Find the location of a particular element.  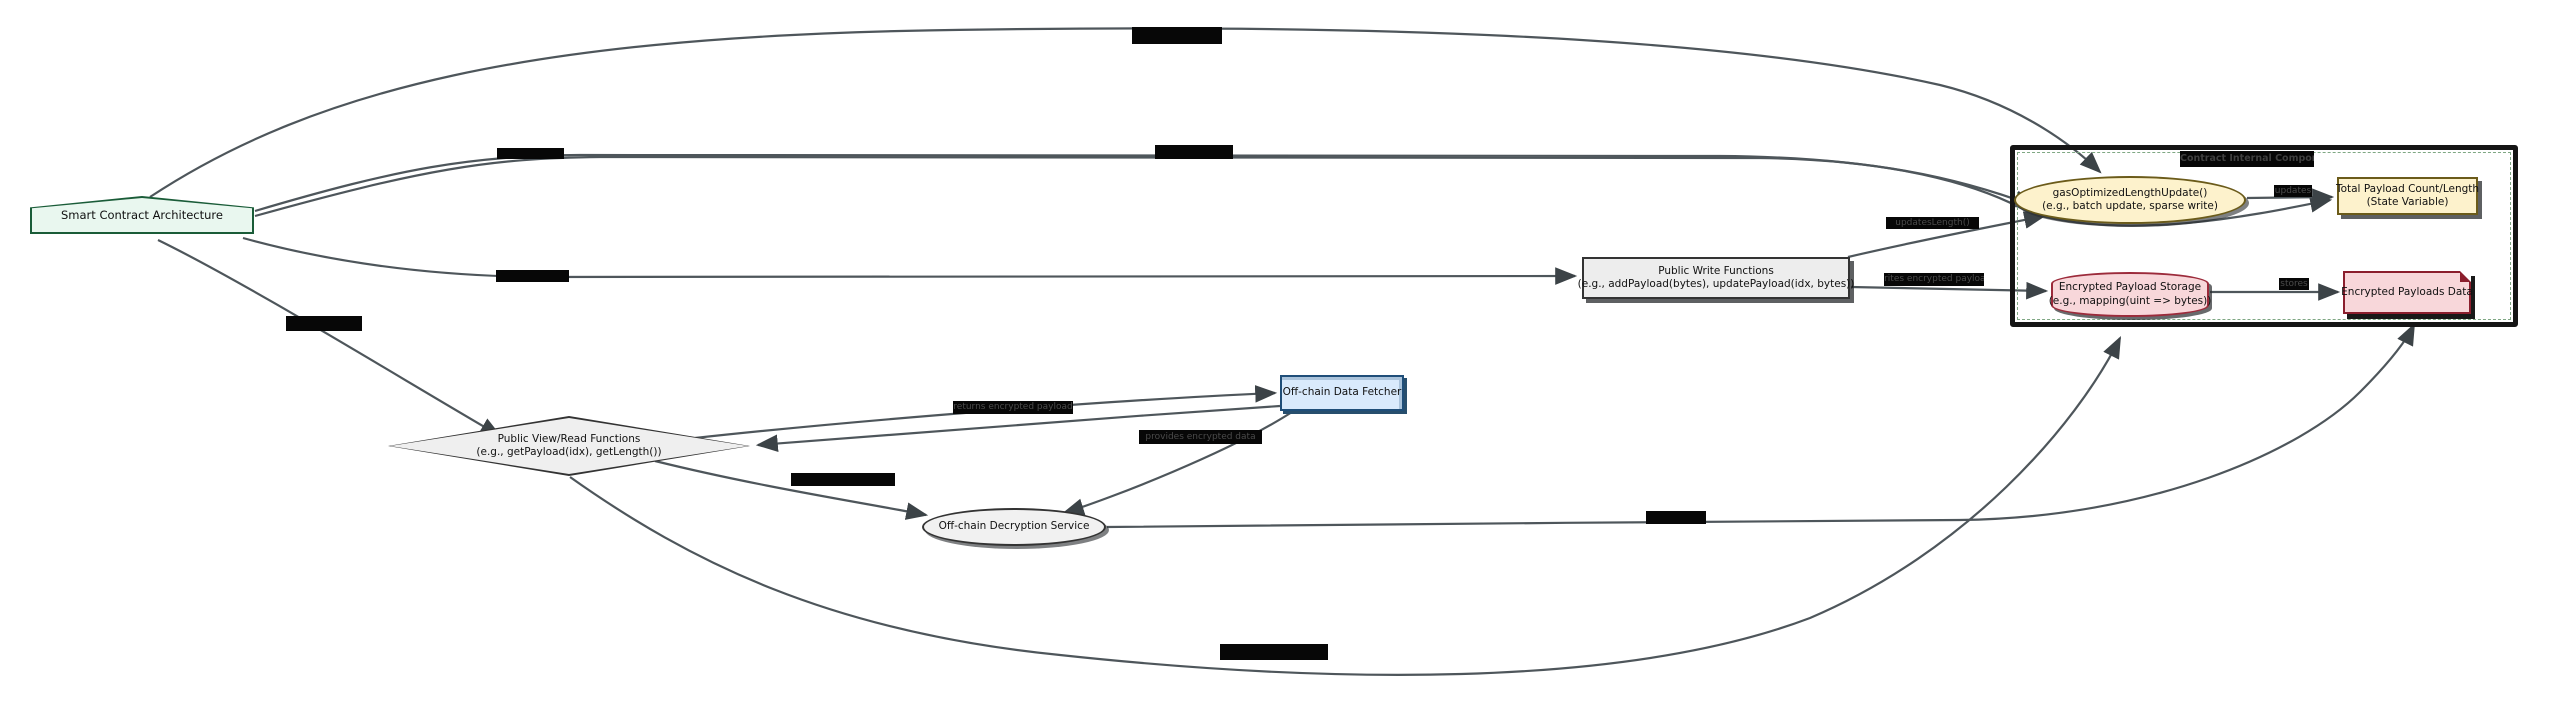

edge-arch-to-total-count is located at coordinates (1293, 191).